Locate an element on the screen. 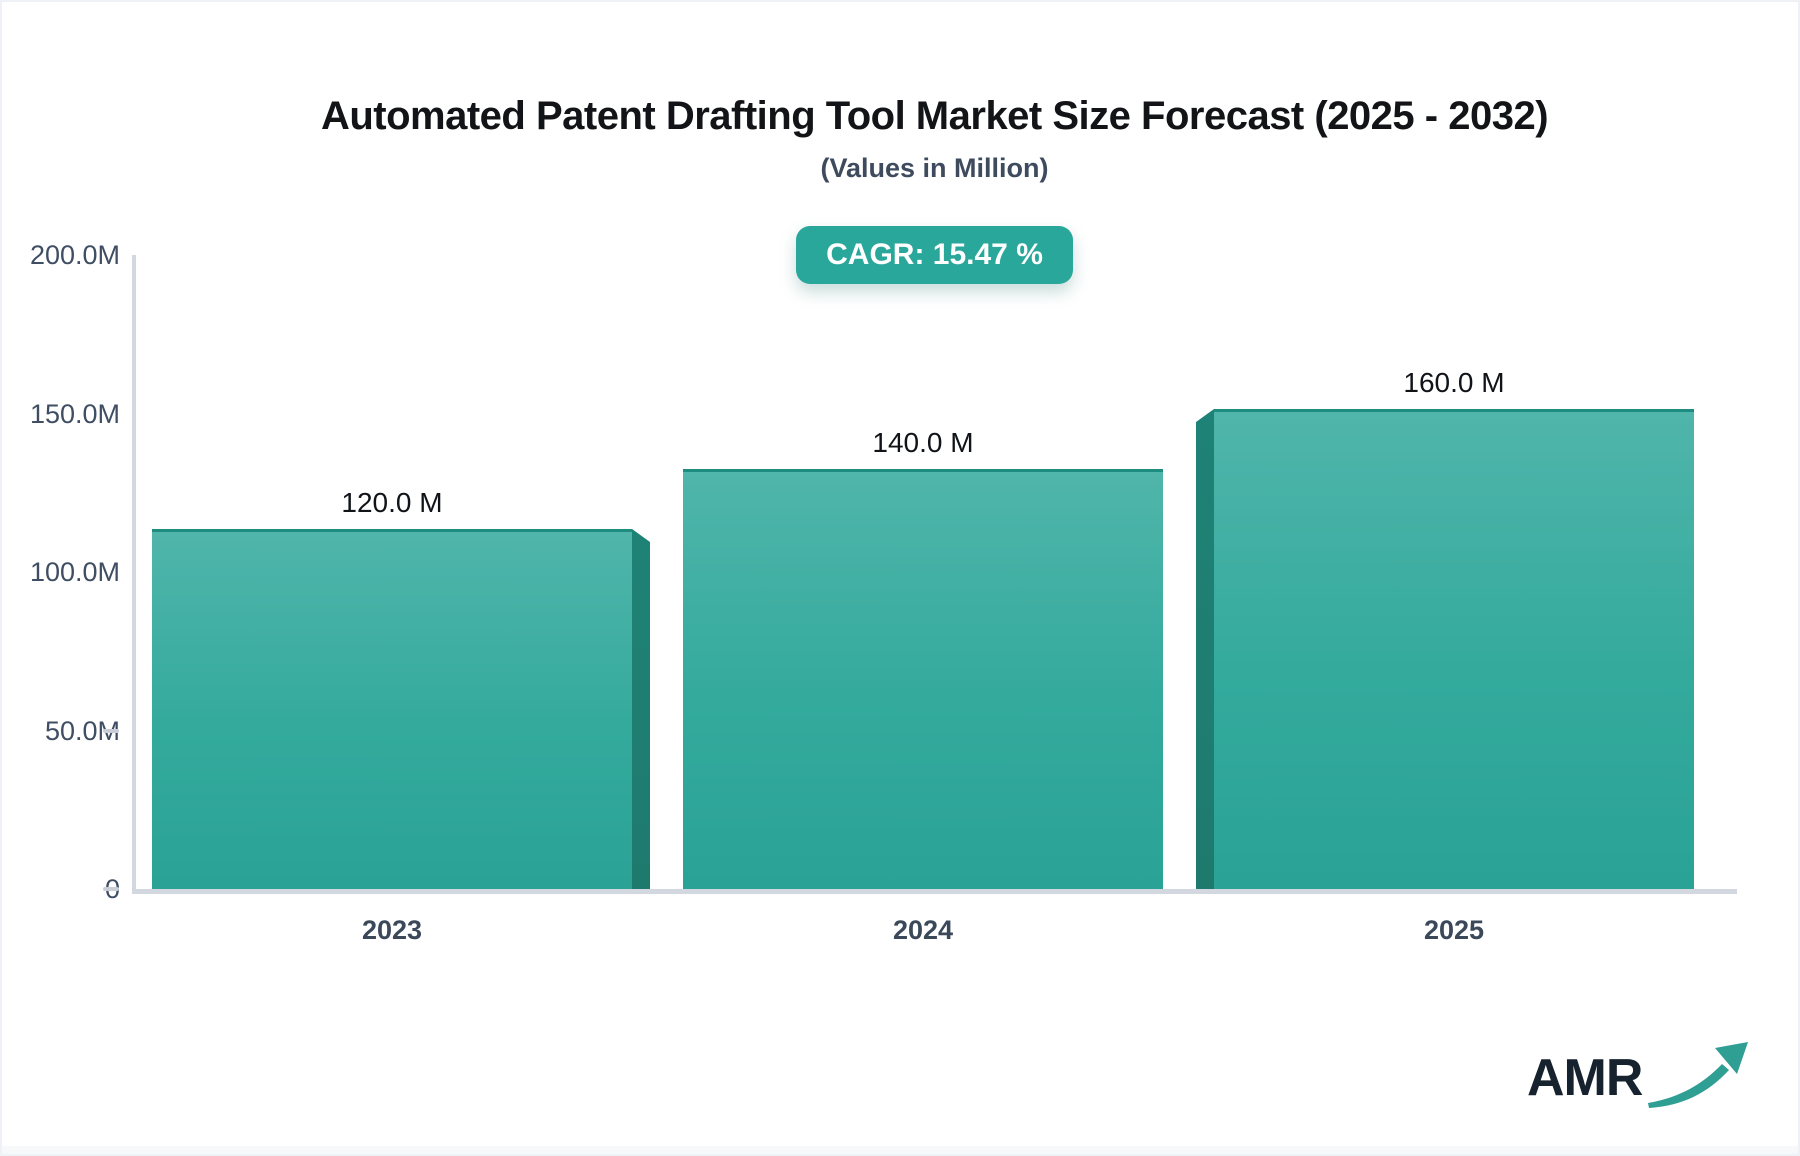  trending-up-arrow-icon is located at coordinates (1698, 1075).